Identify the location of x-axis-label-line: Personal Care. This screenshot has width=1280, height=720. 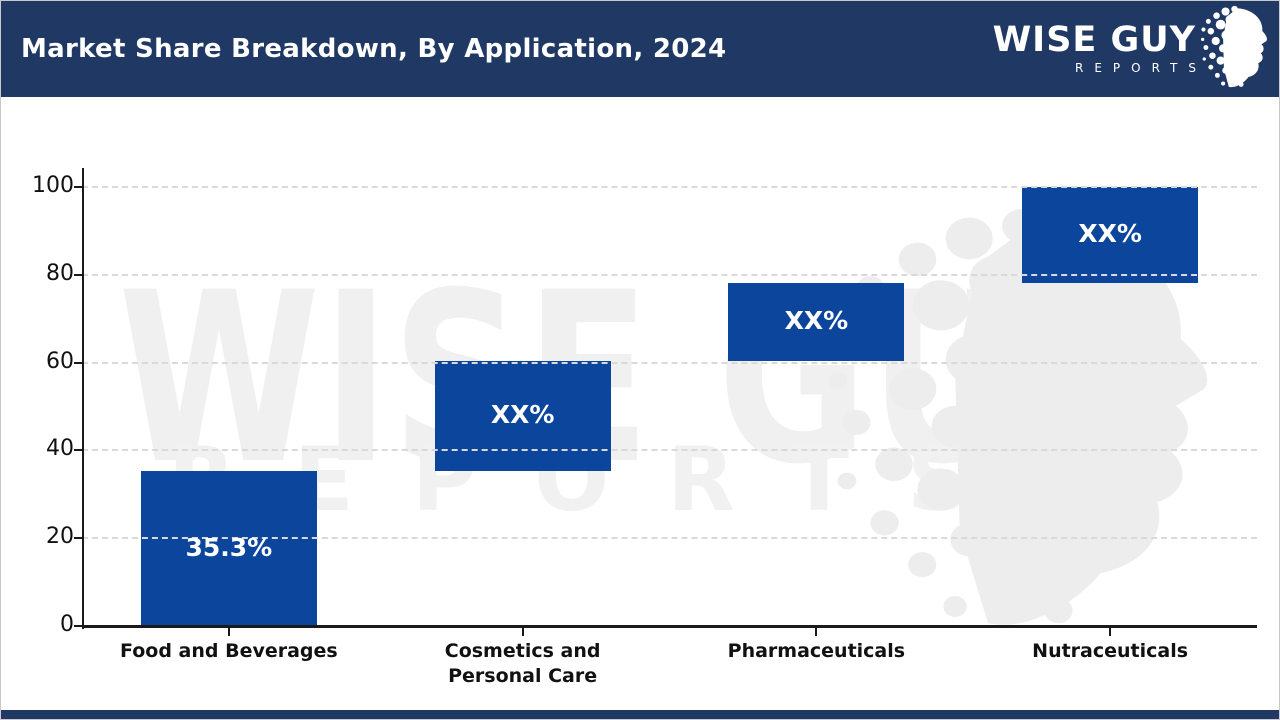
(523, 675).